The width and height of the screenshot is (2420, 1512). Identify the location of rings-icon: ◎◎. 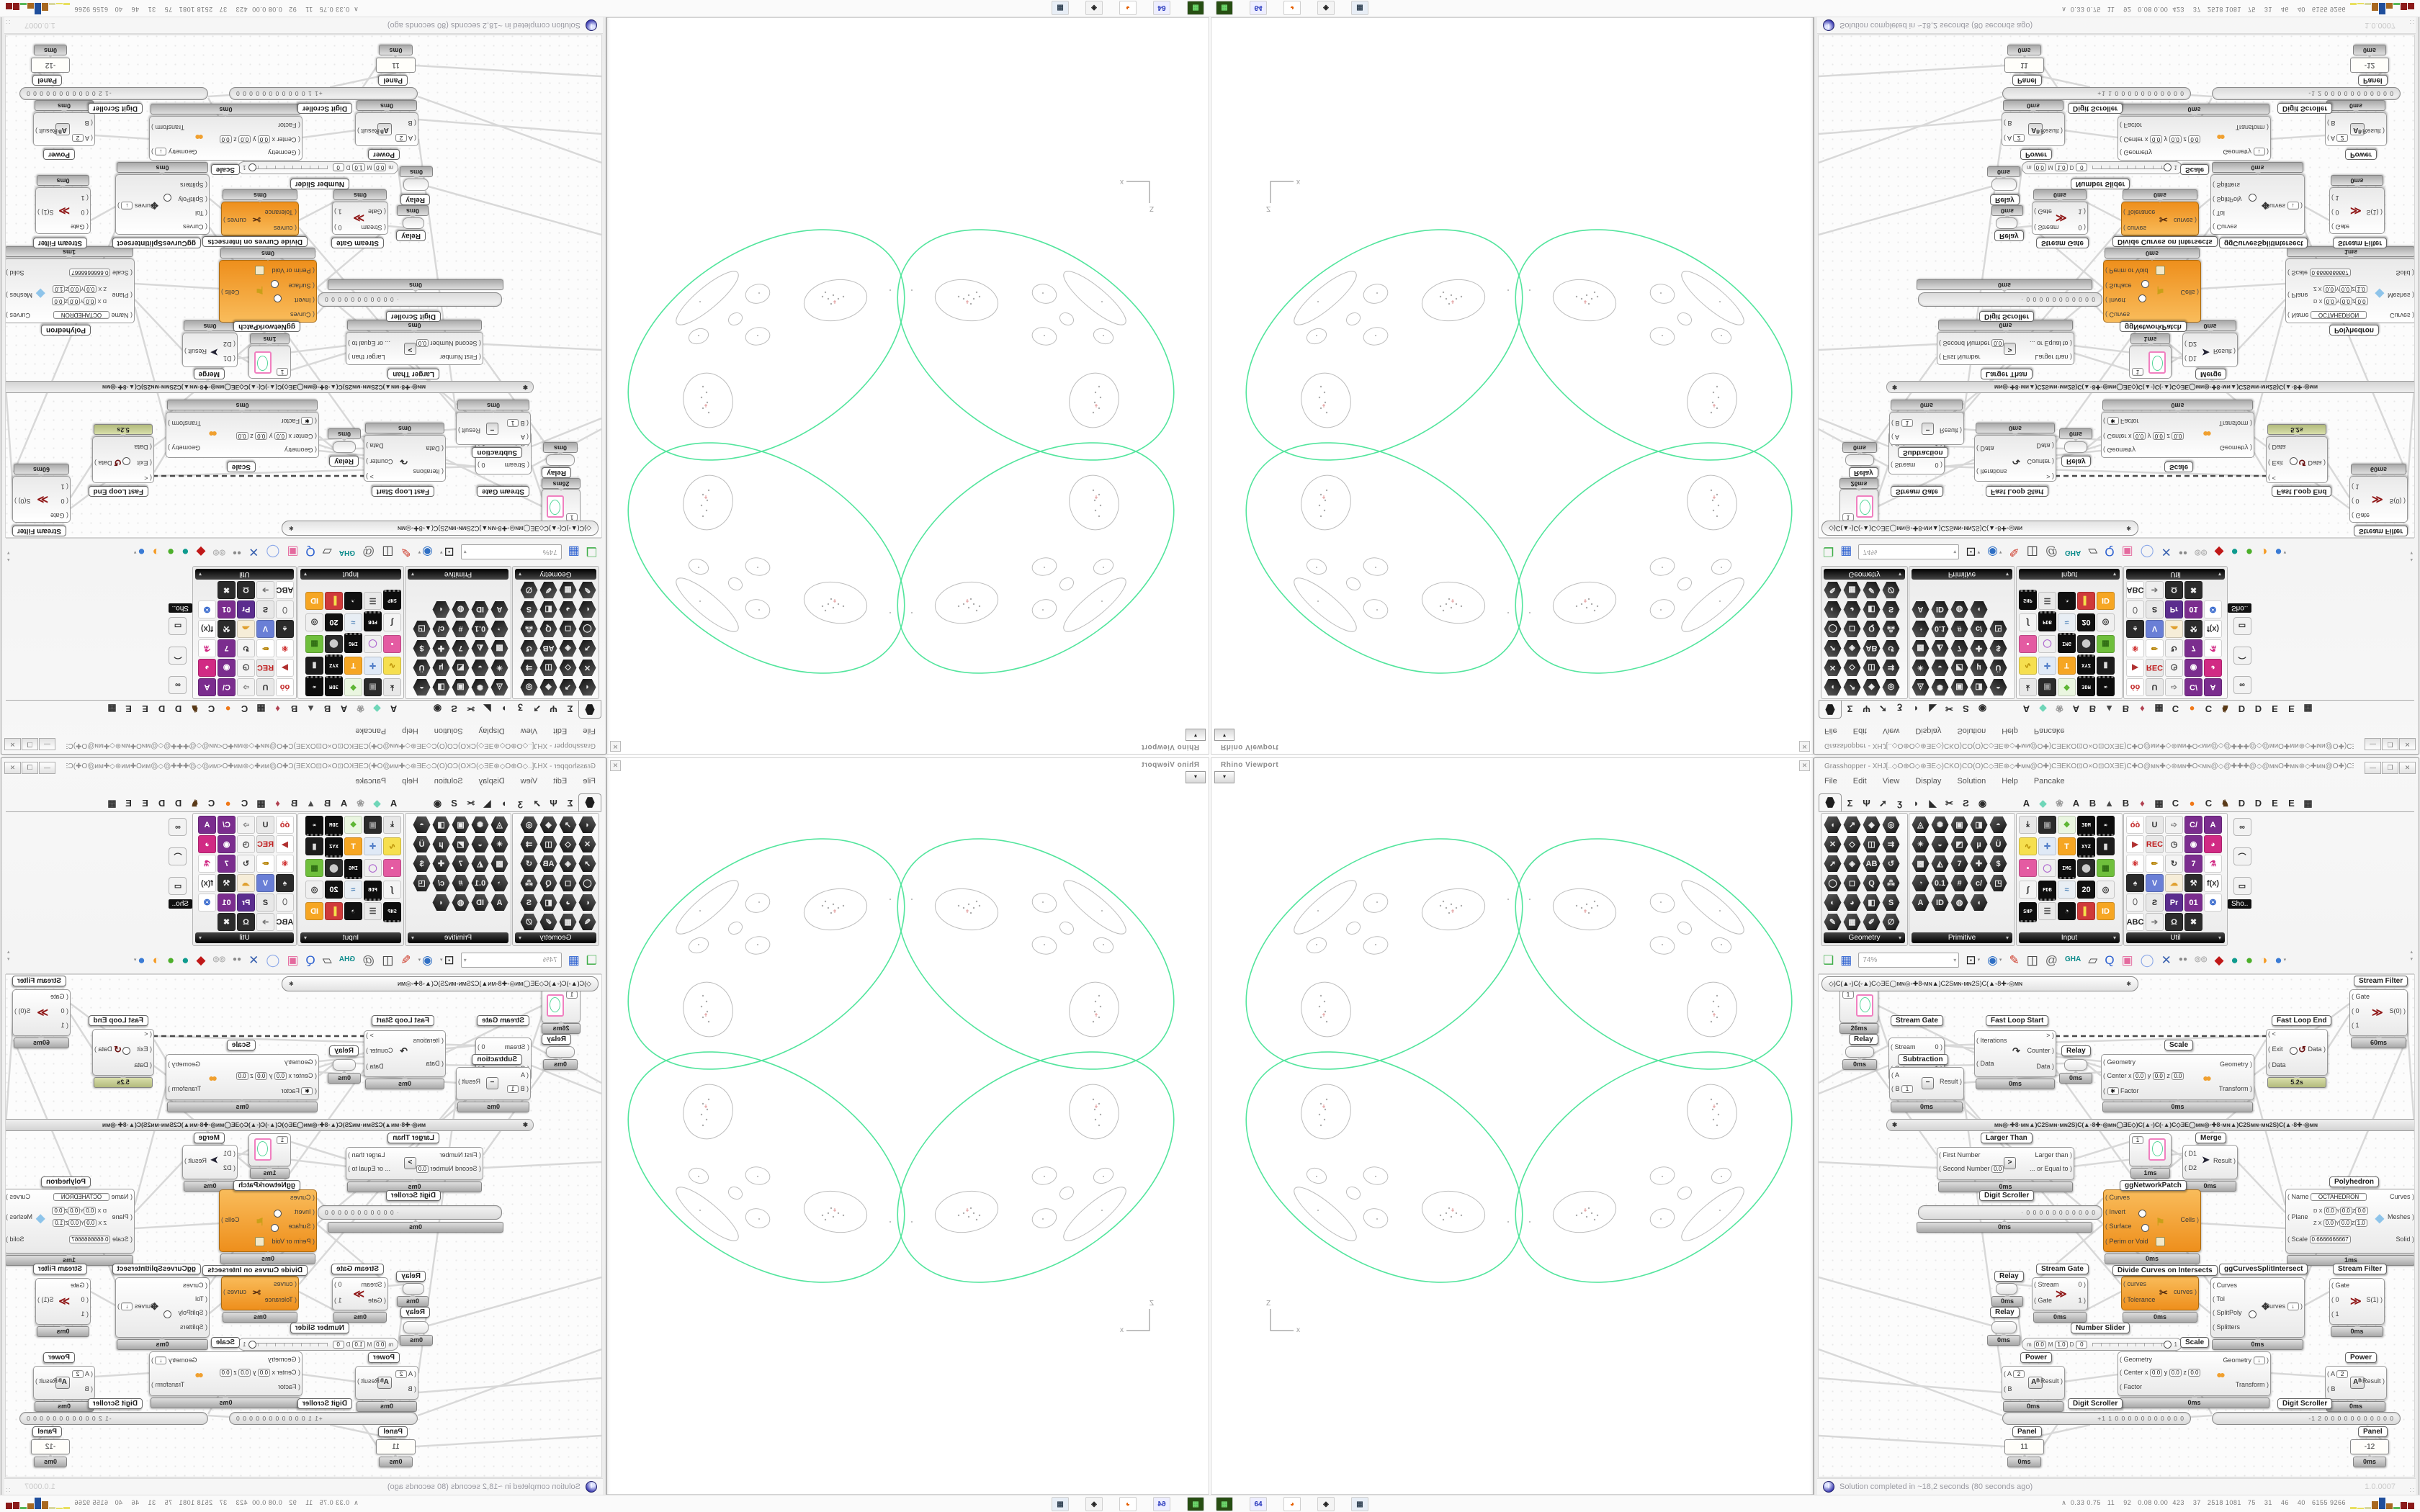
(218, 553).